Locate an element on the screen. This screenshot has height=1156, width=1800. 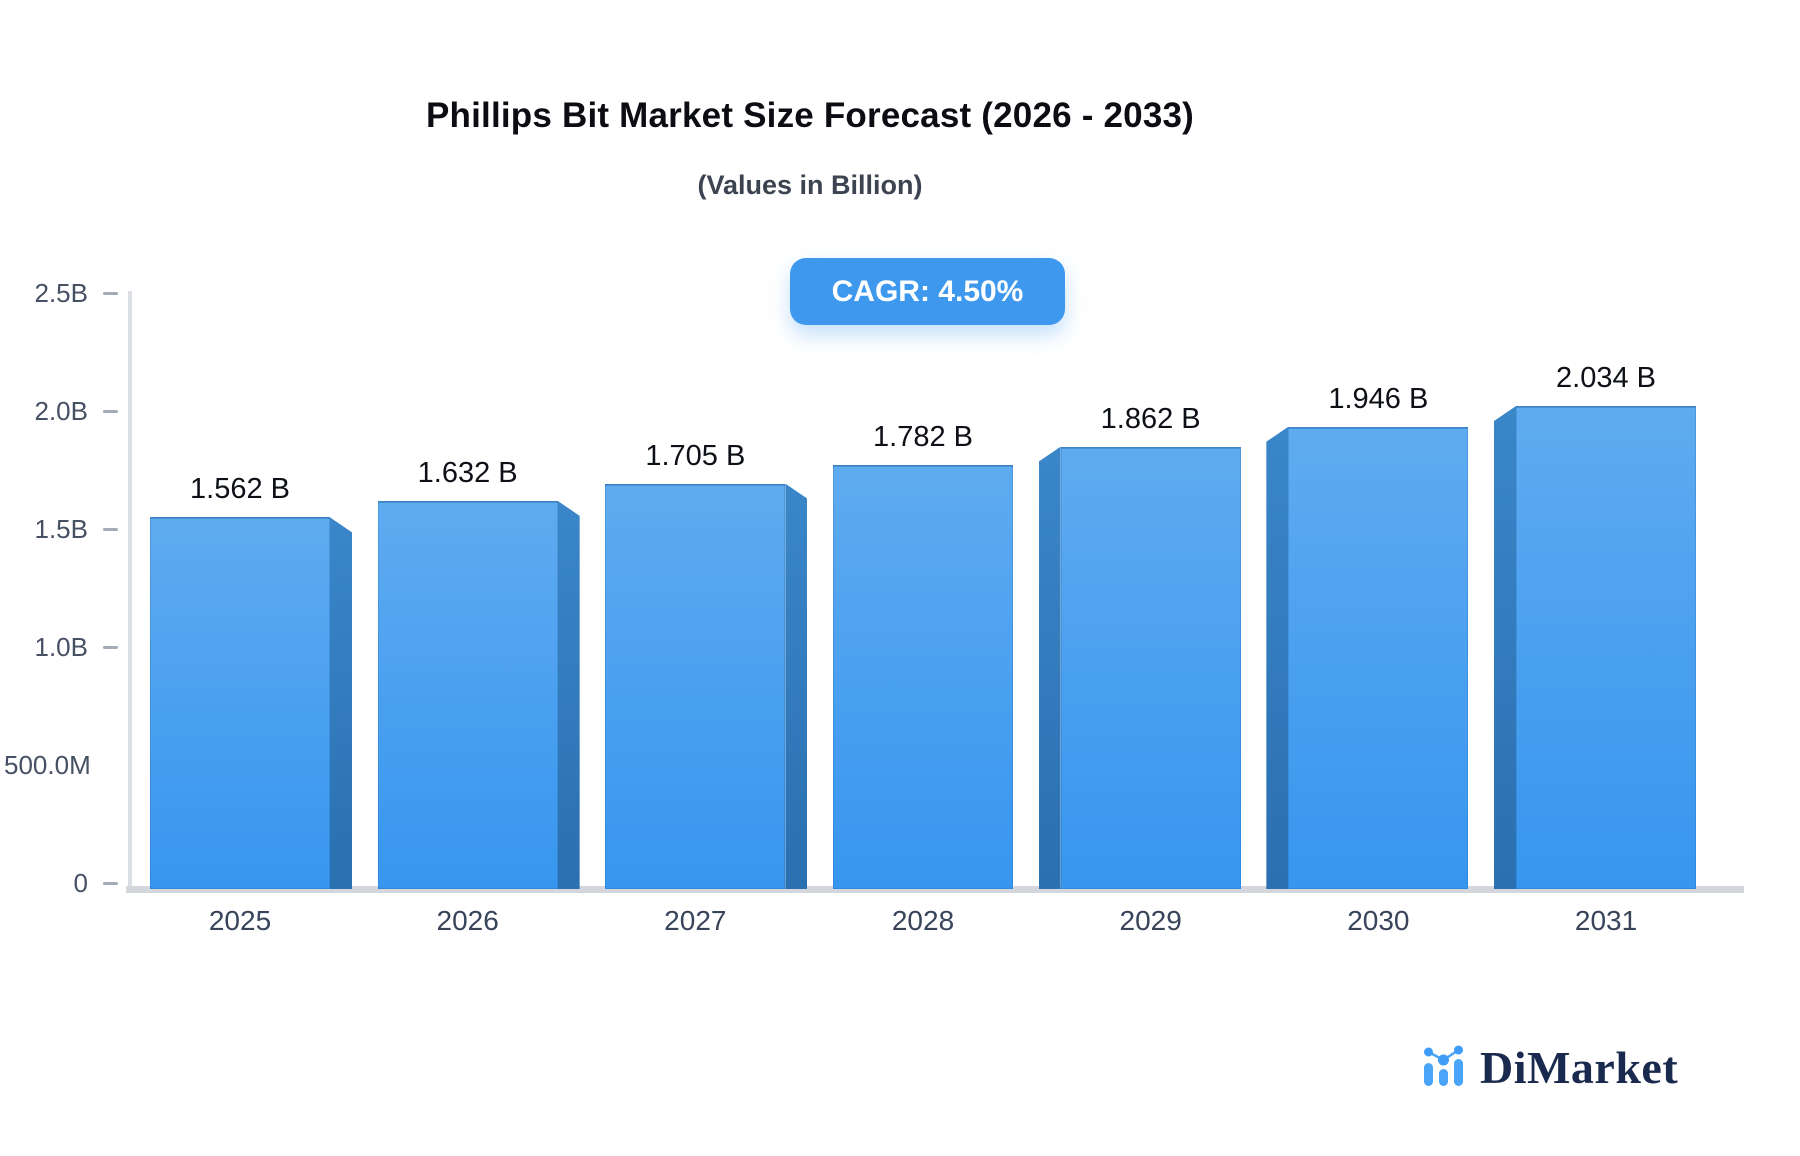
y-axis-tick-label: 2.5B is located at coordinates (61, 293).